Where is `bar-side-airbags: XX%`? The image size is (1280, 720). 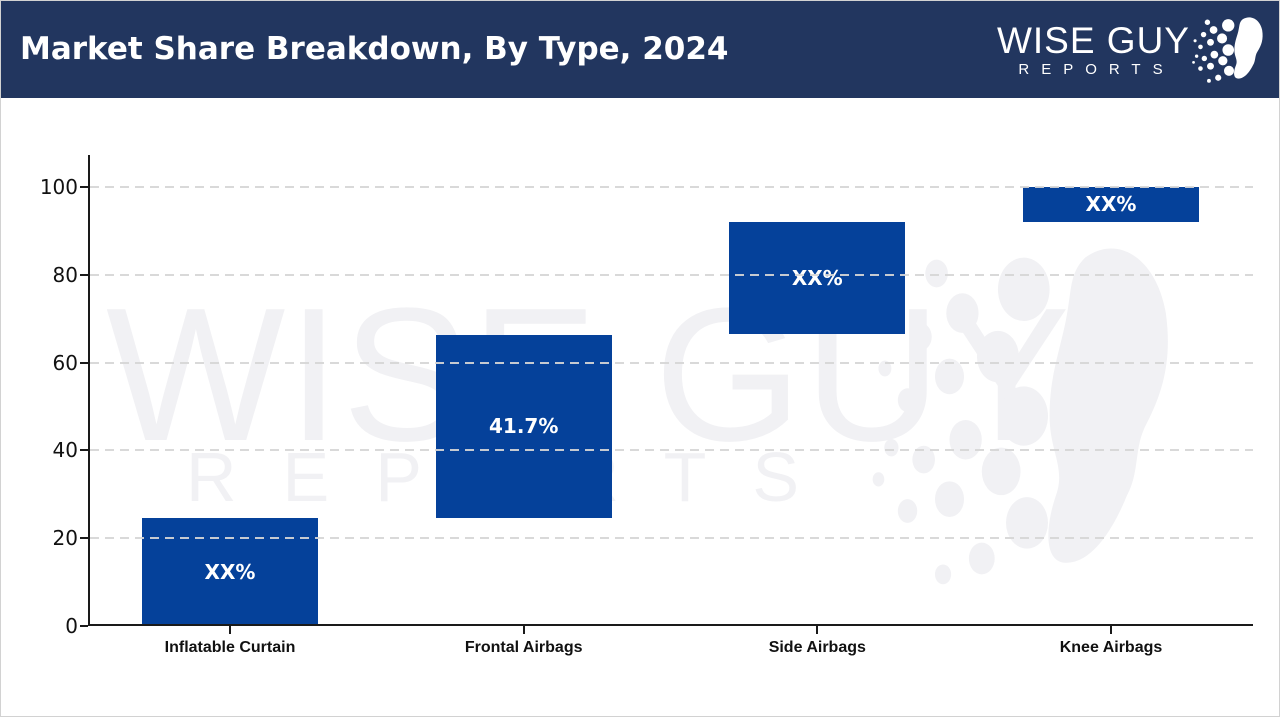
bar-side-airbags: XX% is located at coordinates (817, 278).